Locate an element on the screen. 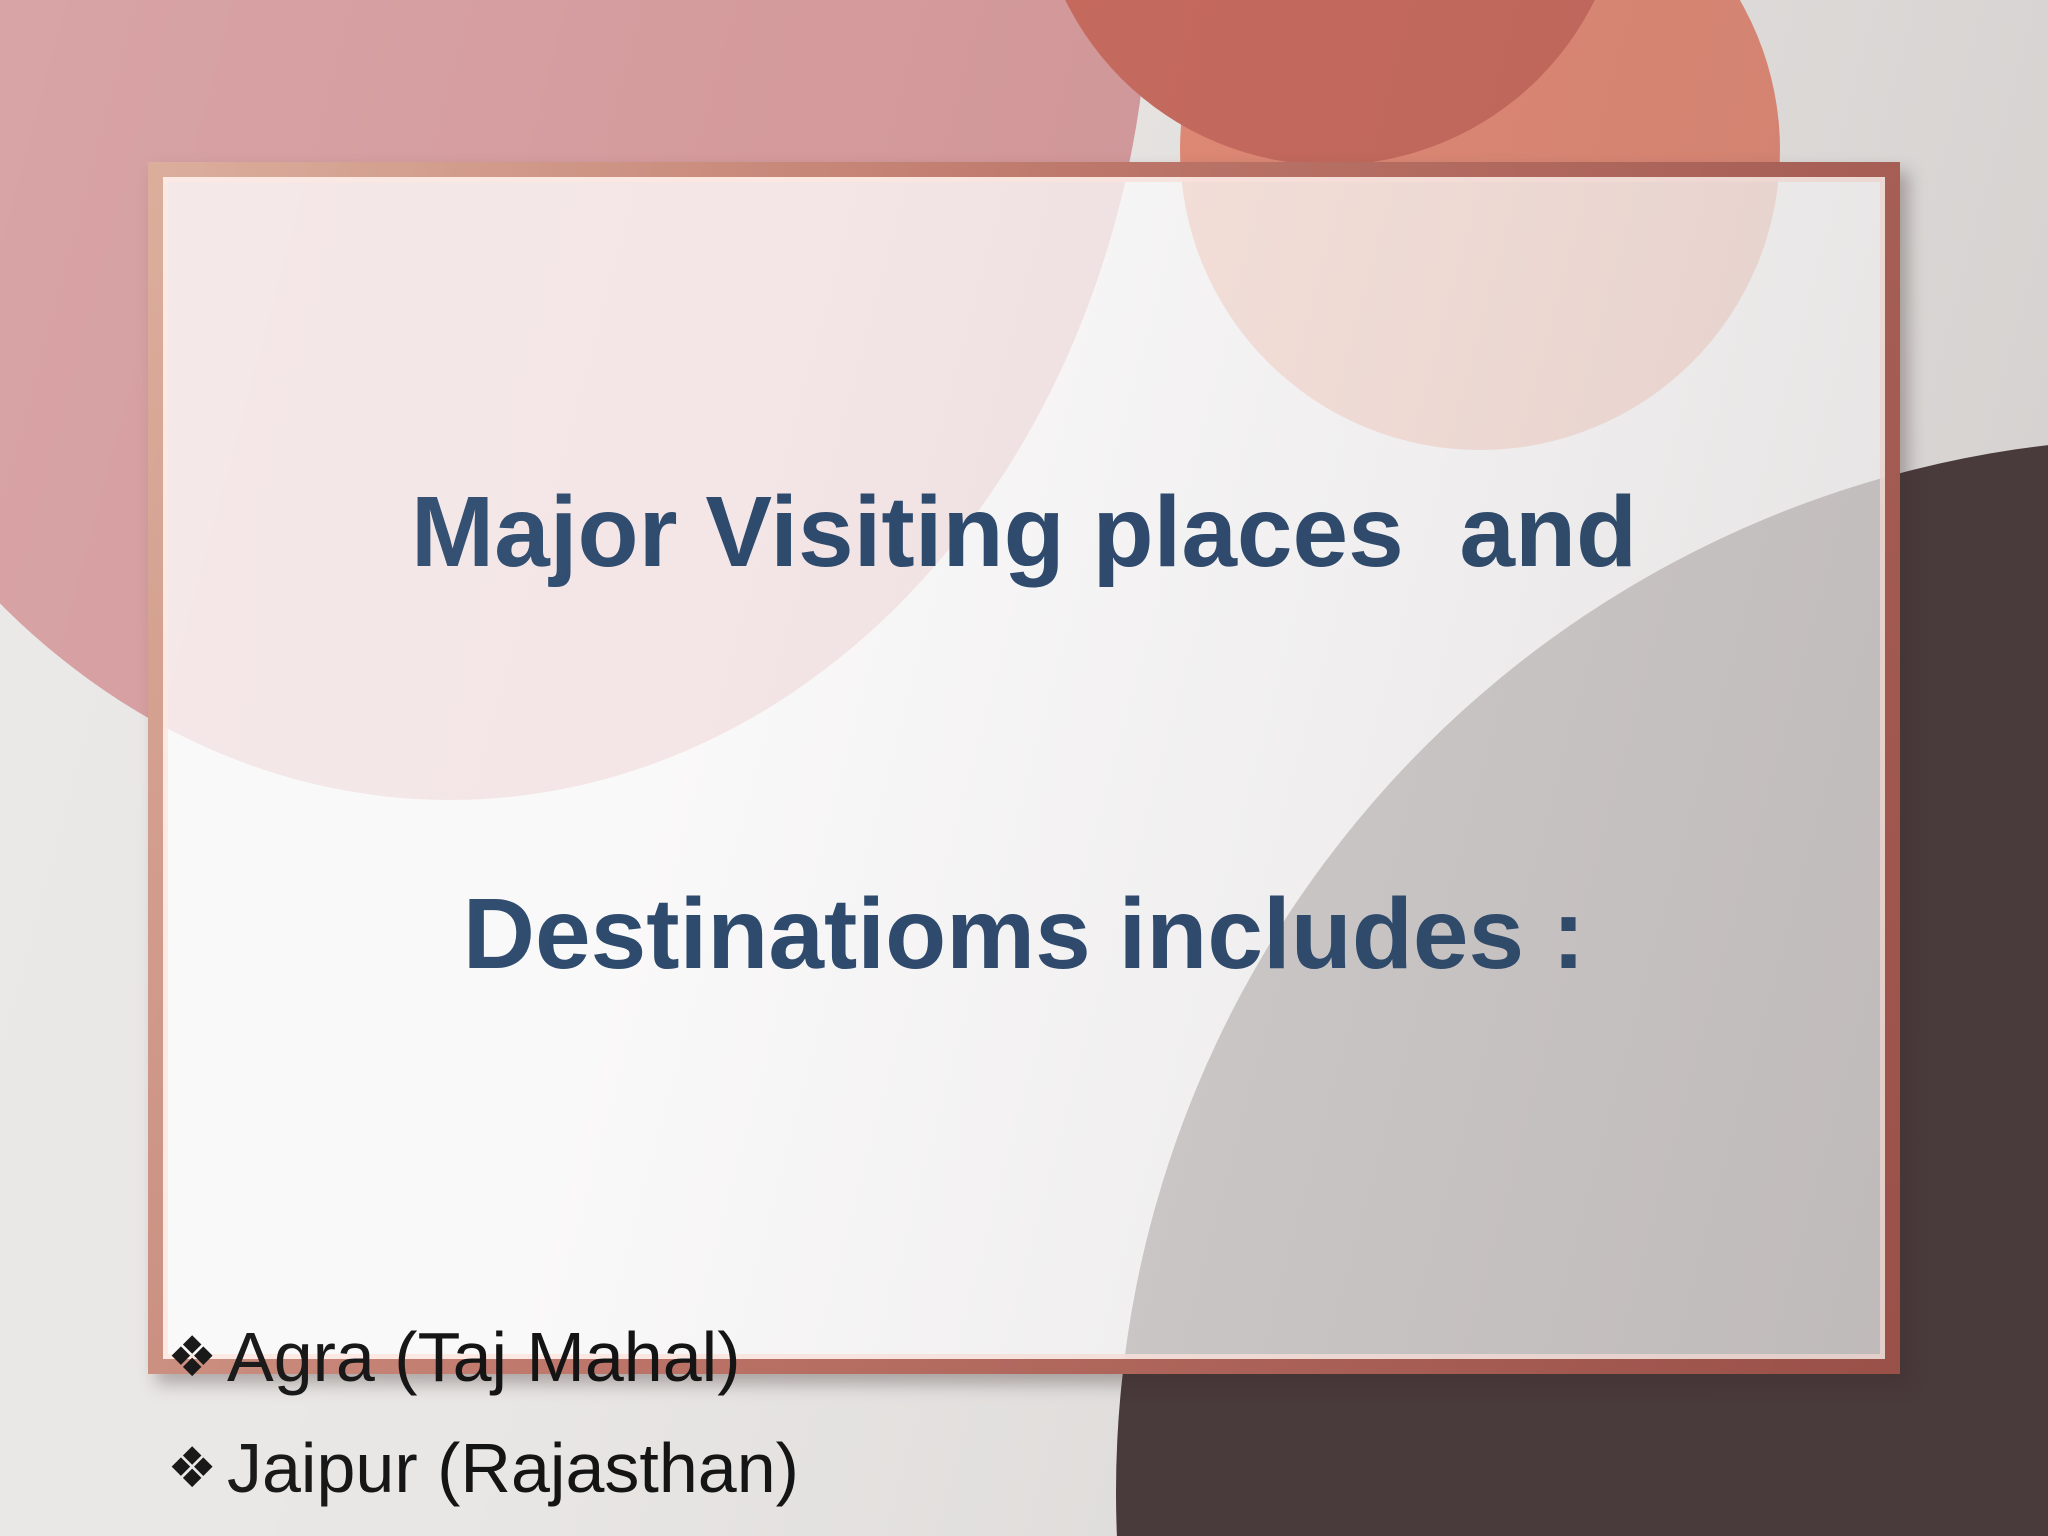 The height and width of the screenshot is (1536, 2048). destination-text: Agra (Taj Mahal) is located at coordinates (1041, 1357).